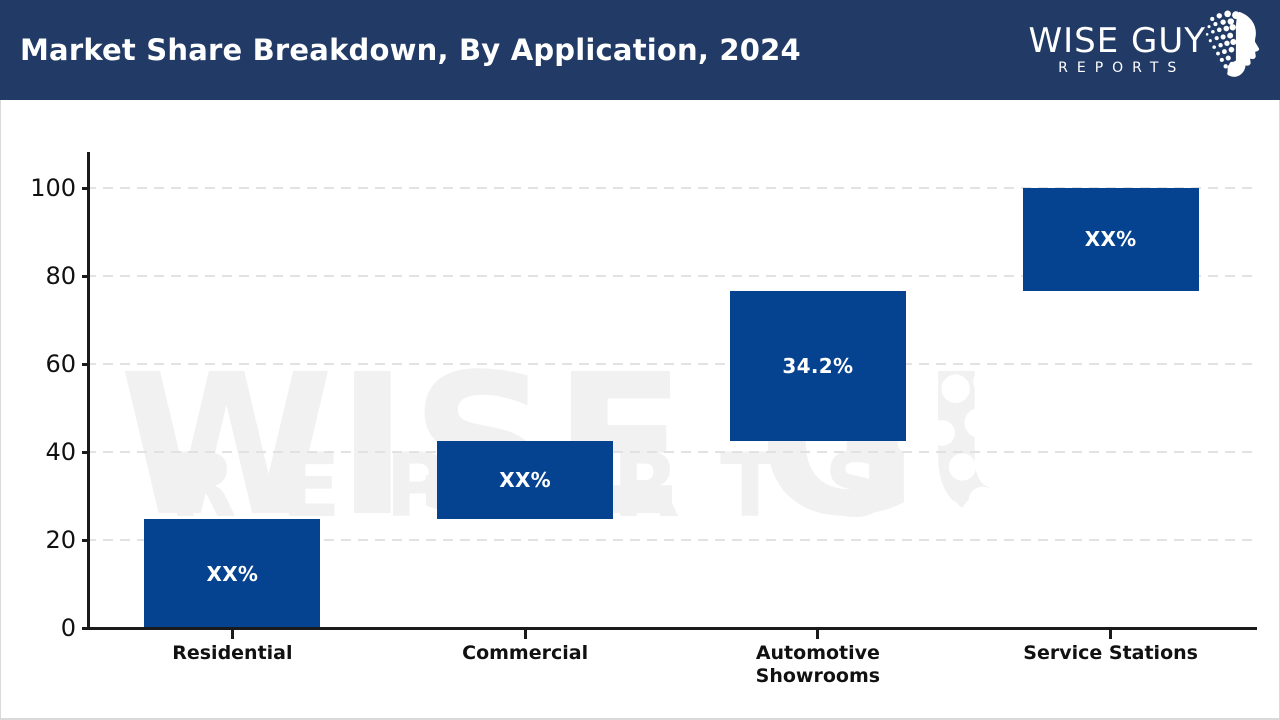 This screenshot has height=720, width=1280. I want to click on bar-commercial: XX%, so click(525, 480).